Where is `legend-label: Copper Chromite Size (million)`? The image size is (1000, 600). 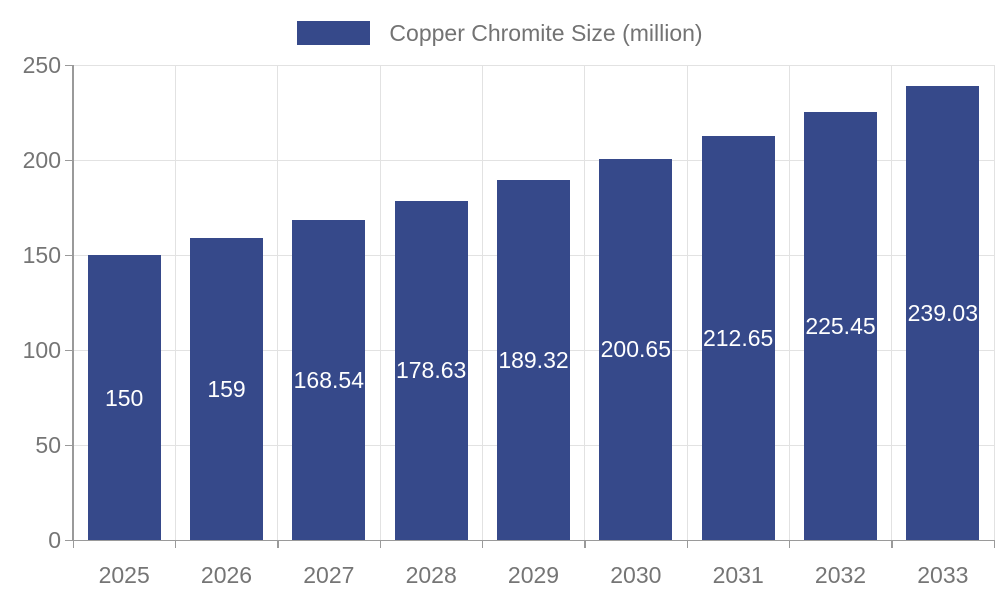
legend-label: Copper Chromite Size (million) is located at coordinates (546, 32).